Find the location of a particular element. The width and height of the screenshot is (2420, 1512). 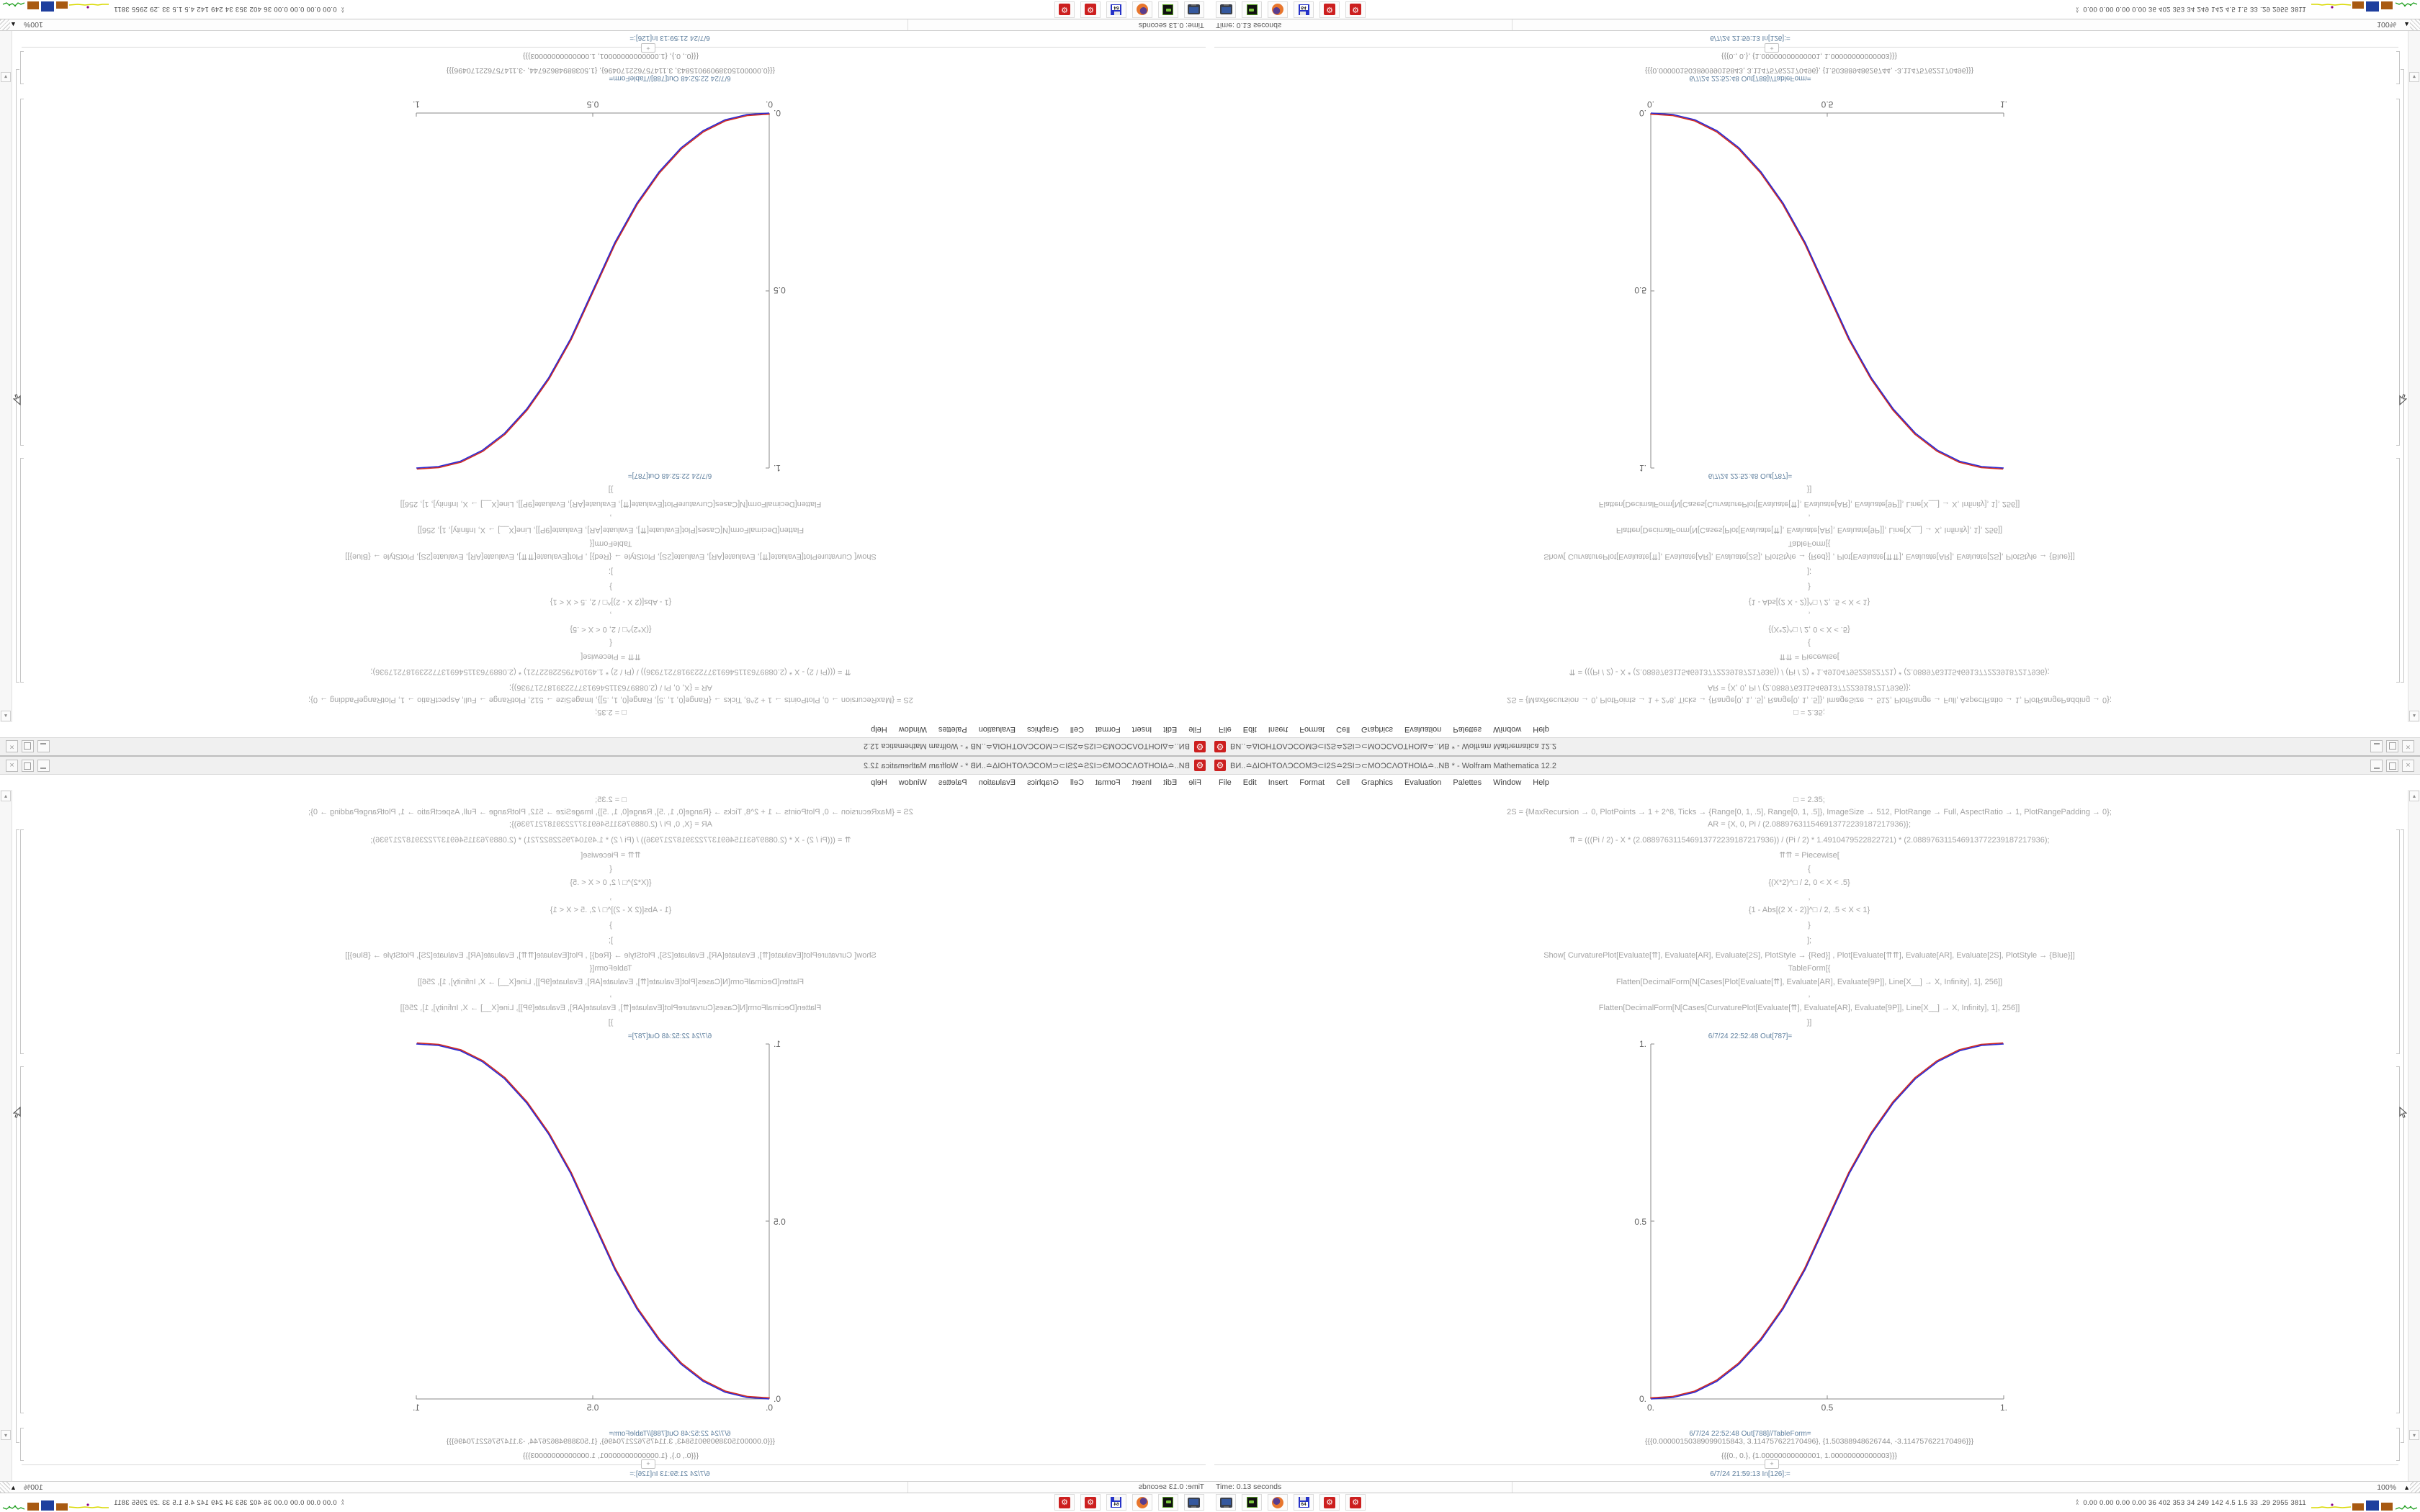

magnification-control: 100% ▲ is located at coordinates (27, 1487).